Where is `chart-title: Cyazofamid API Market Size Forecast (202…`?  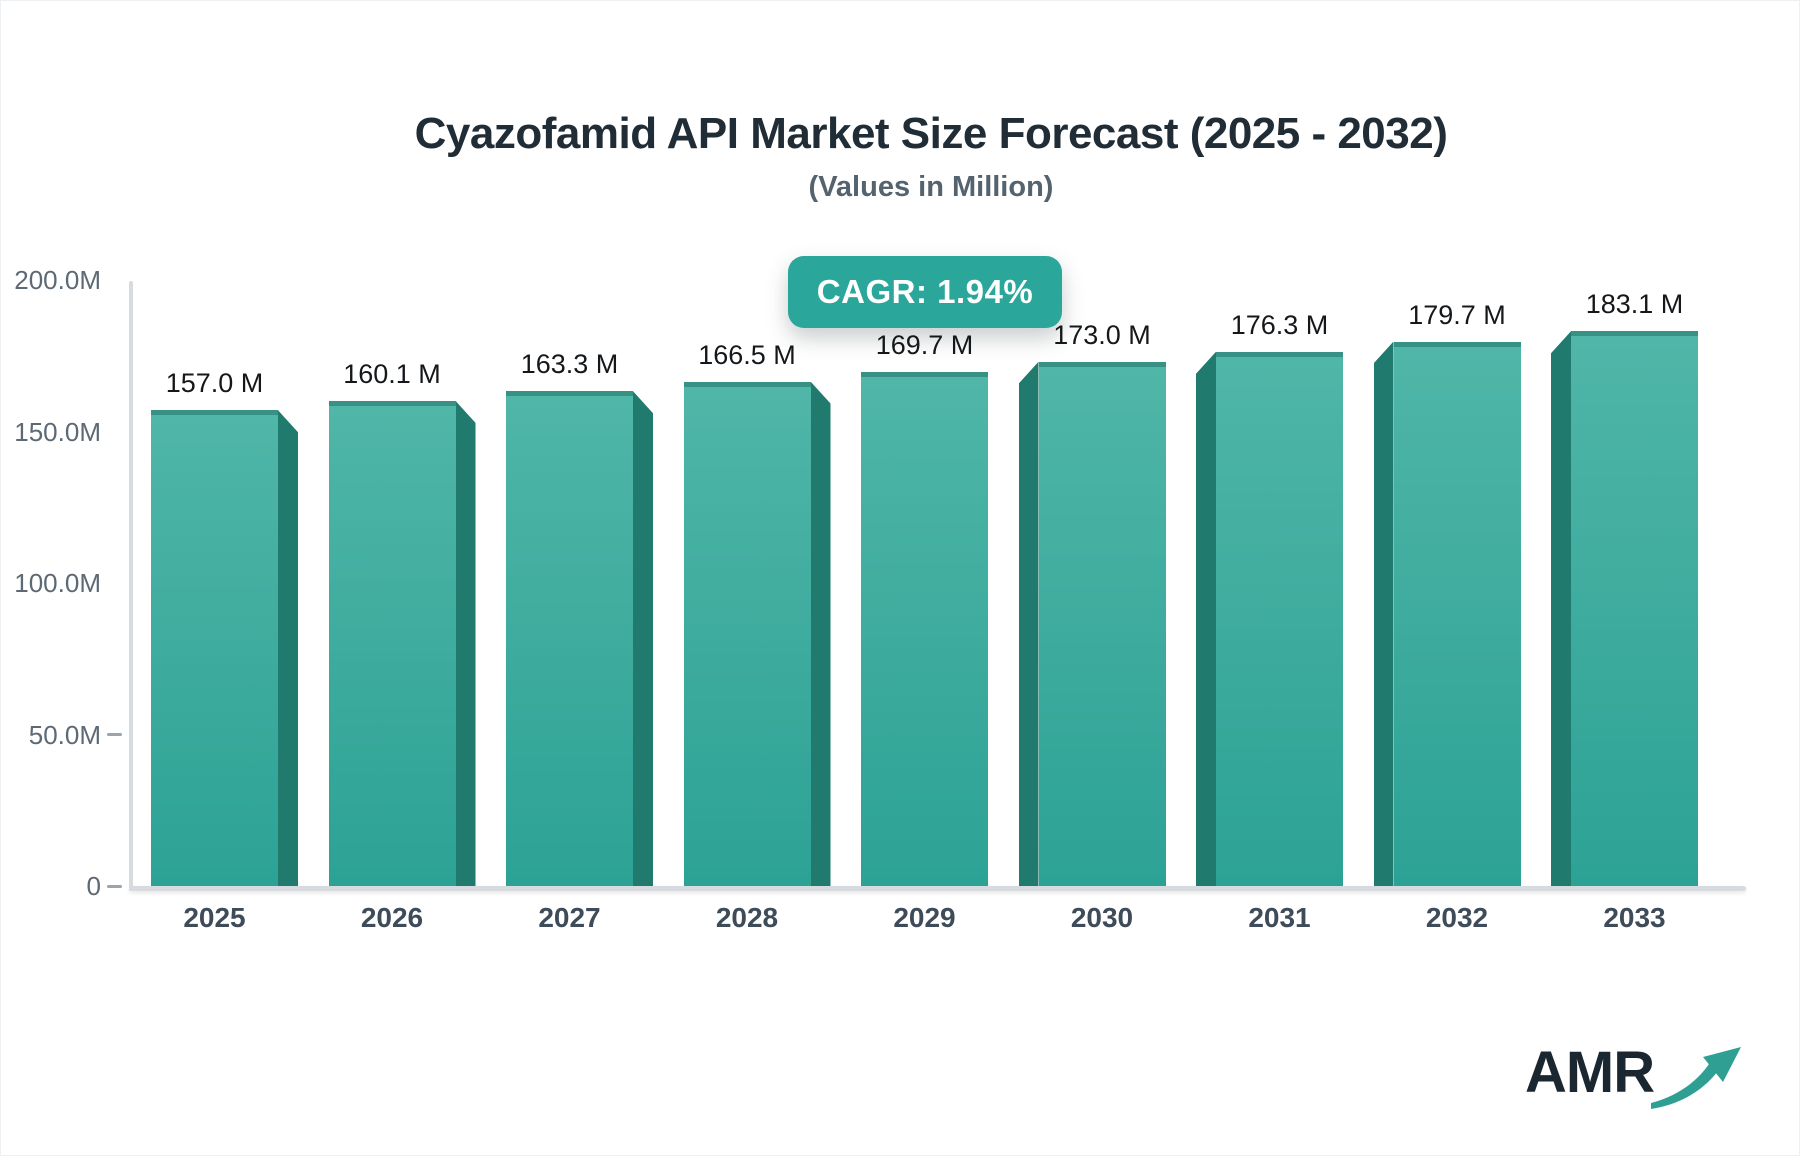 chart-title: Cyazofamid API Market Size Forecast (202… is located at coordinates (931, 133).